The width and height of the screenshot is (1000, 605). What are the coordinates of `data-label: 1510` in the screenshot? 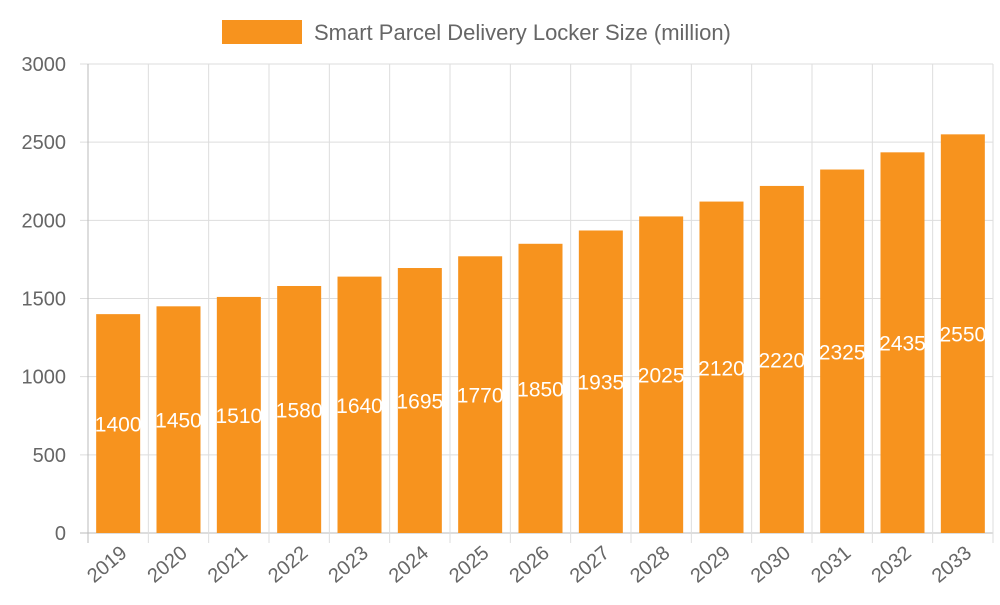 It's located at (238, 416).